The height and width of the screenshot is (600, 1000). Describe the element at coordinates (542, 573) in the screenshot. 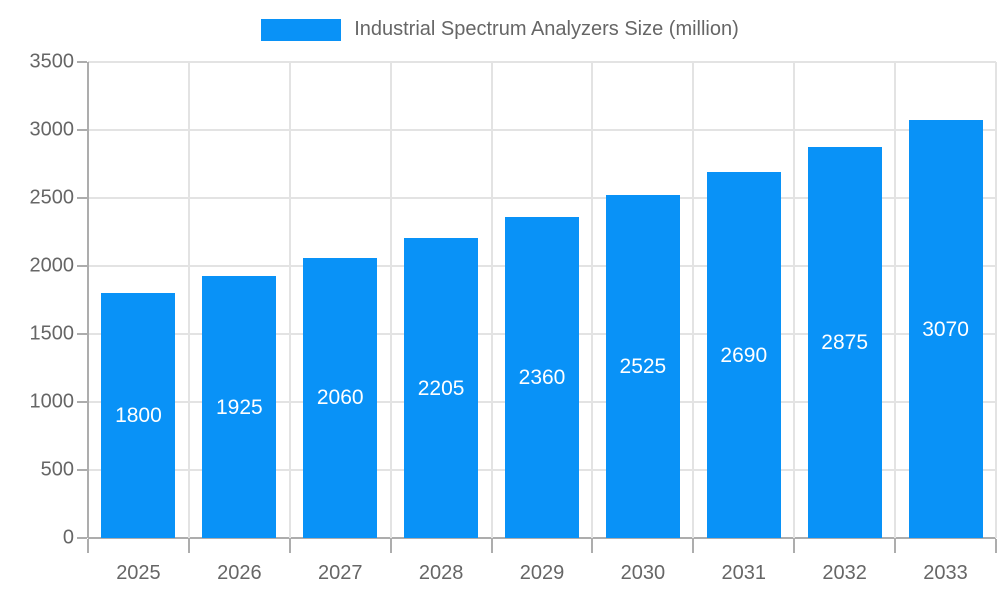

I see `x-tick-label: 2029` at that location.